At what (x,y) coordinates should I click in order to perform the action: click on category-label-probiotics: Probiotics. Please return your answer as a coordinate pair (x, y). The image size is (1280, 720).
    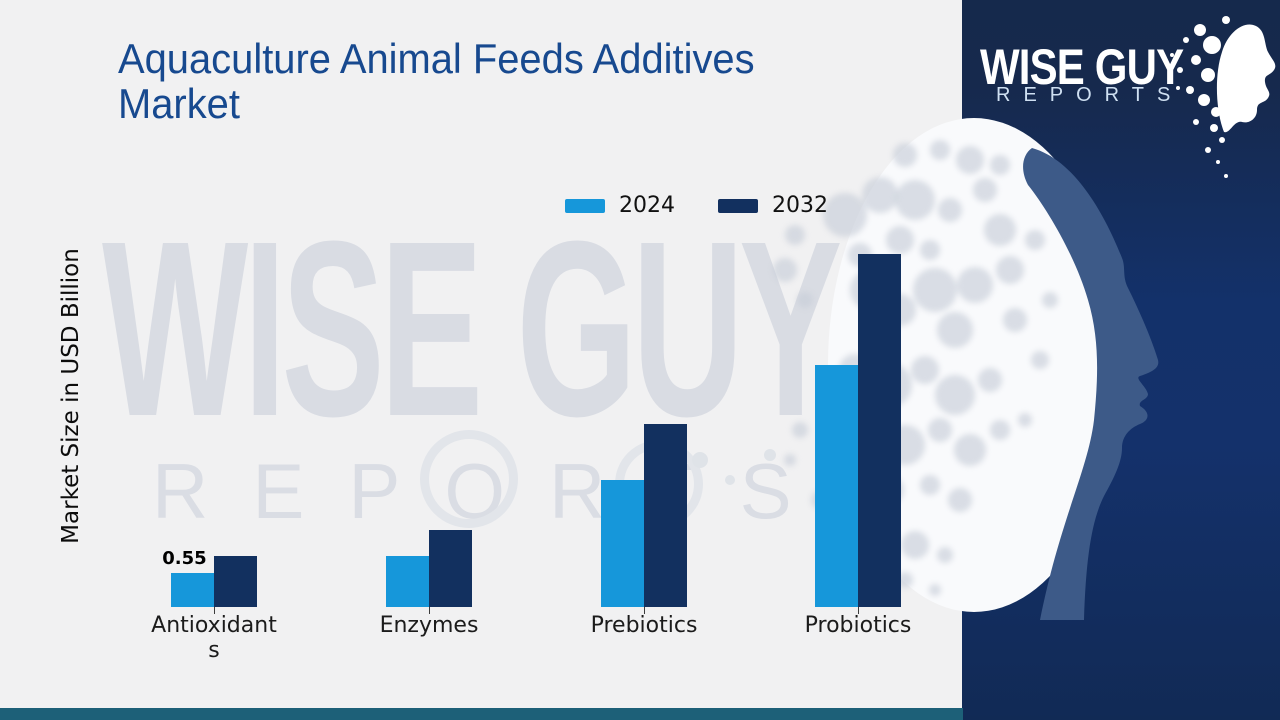
    Looking at the image, I should click on (858, 625).